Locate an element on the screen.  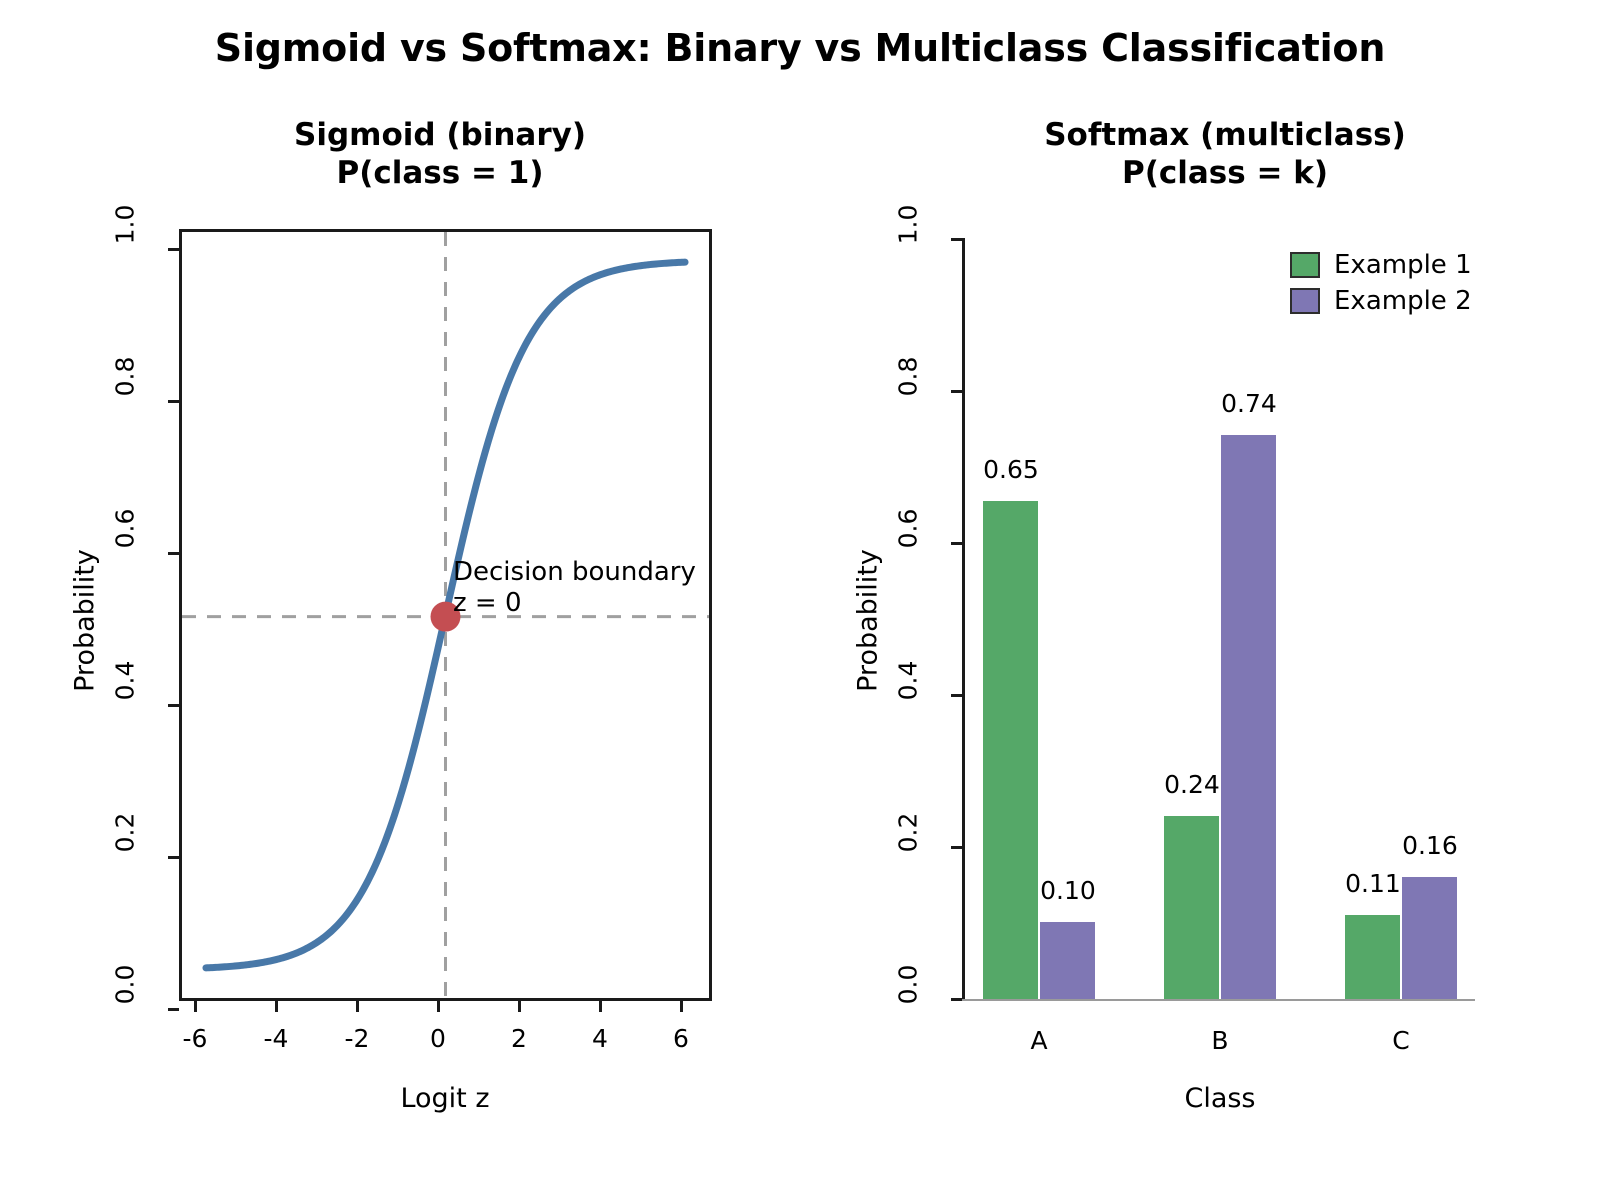
sigmoid-xtick-4: 2 is located at coordinates (519, 1038).